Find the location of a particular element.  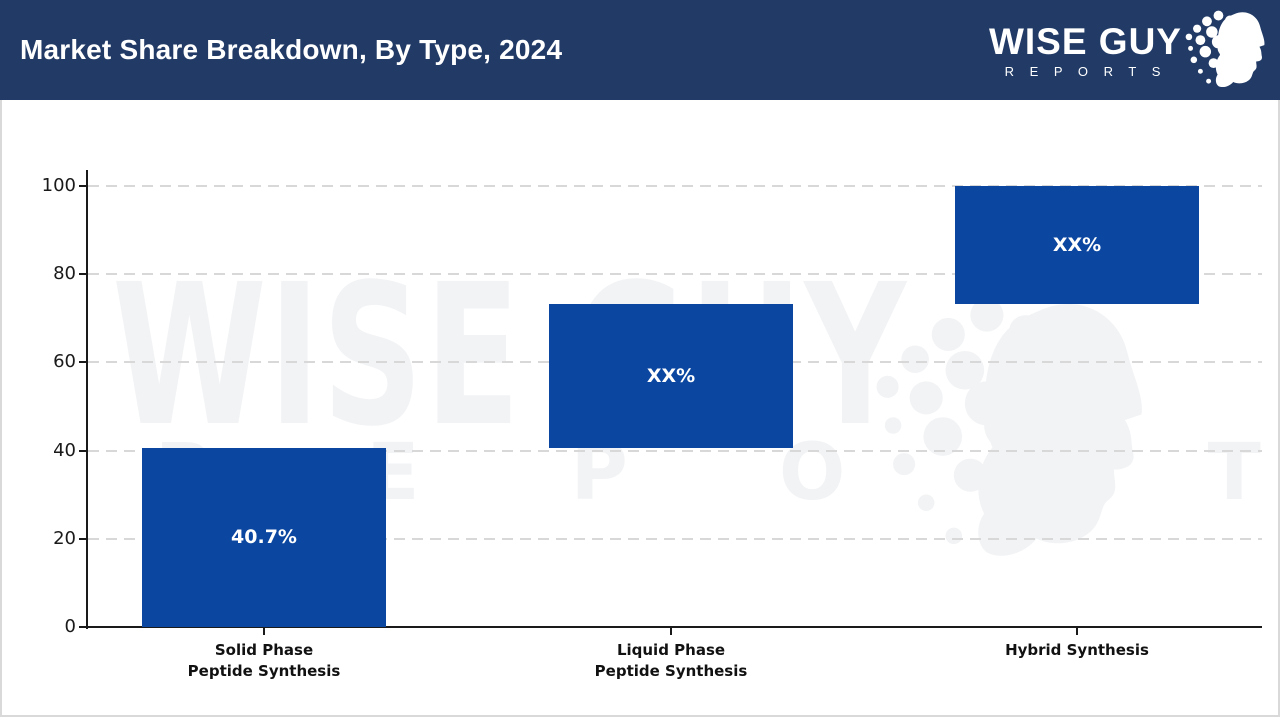

logo-subtitle: R E P O R T S is located at coordinates (1085, 71).